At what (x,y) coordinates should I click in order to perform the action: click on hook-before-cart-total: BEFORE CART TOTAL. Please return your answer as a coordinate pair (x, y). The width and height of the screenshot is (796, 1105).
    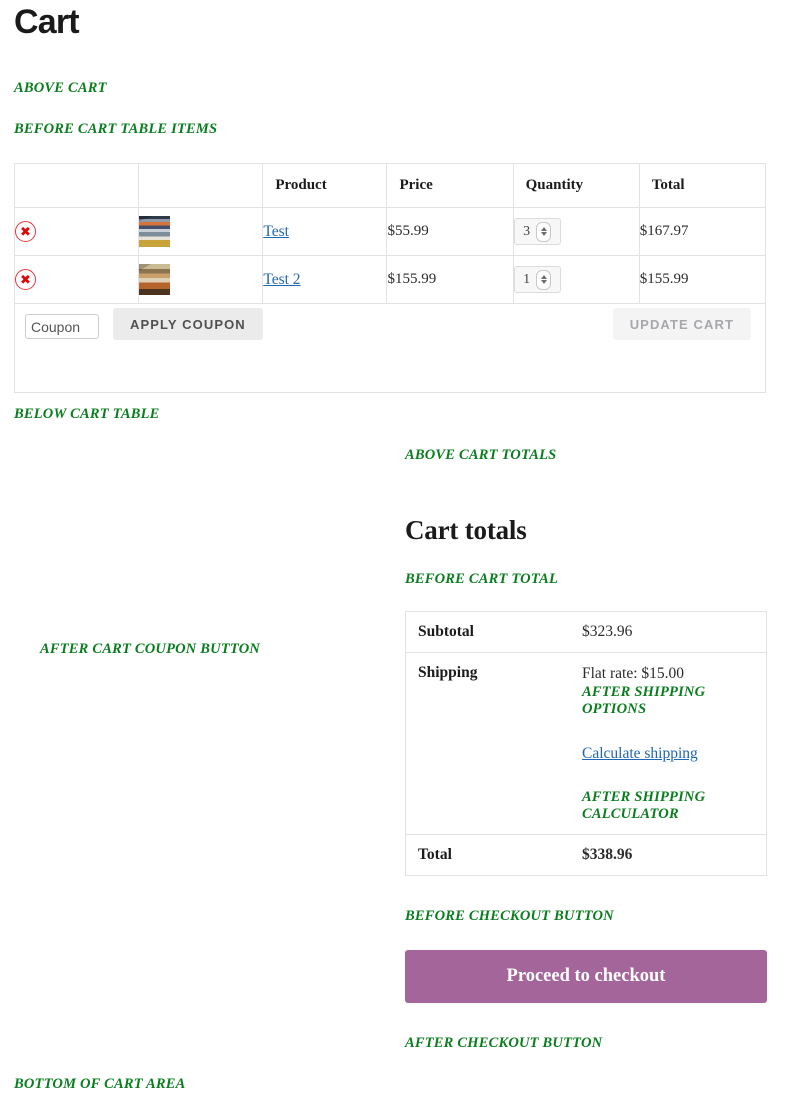
    Looking at the image, I should click on (482, 579).